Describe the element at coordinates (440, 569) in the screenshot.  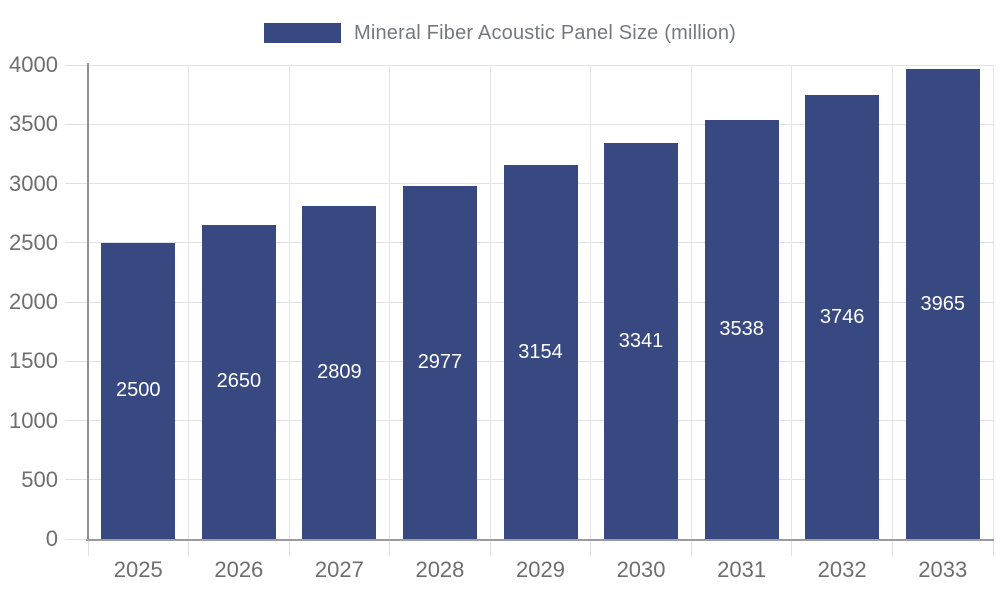
I see `x-tick-label: 2028` at that location.